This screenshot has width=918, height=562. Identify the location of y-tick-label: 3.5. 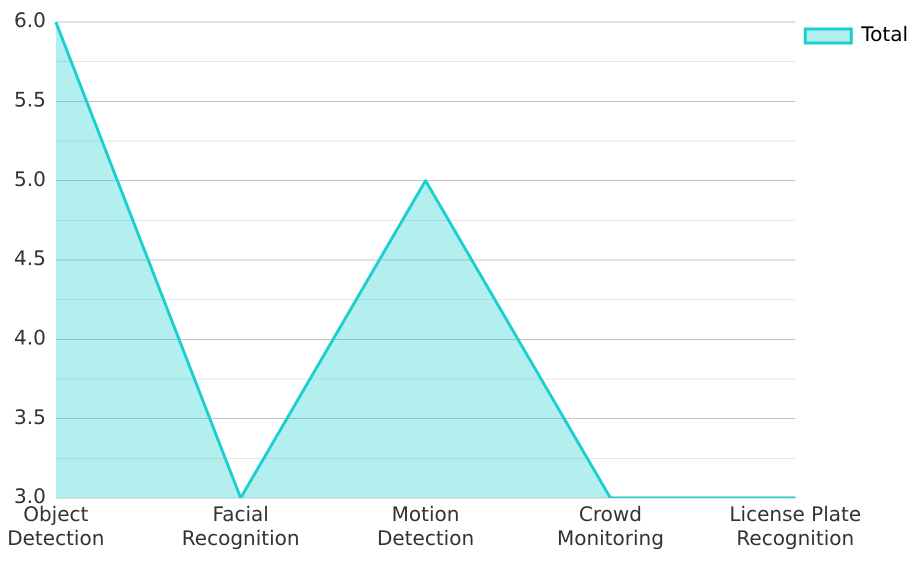
(30, 416).